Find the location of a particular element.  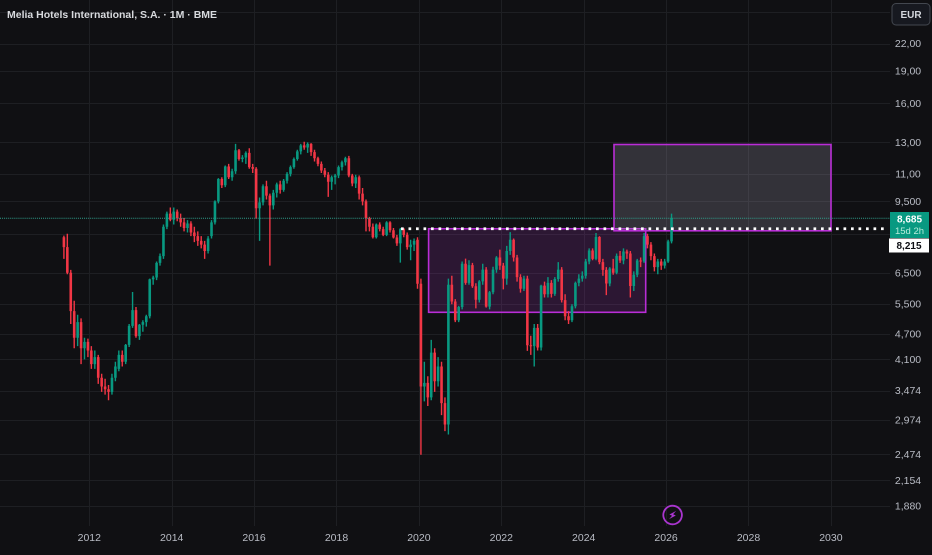

svg-text: 2028 is located at coordinates (749, 538).